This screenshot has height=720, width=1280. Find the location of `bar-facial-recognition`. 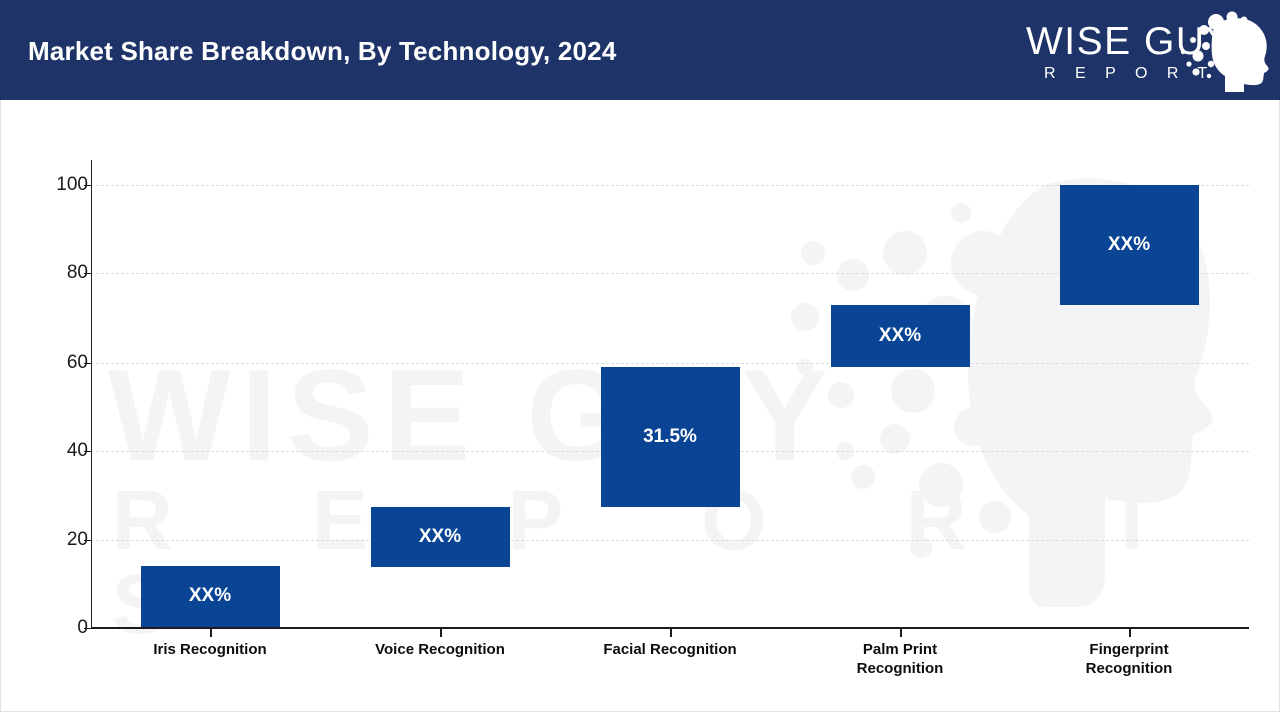

bar-facial-recognition is located at coordinates (670, 437).